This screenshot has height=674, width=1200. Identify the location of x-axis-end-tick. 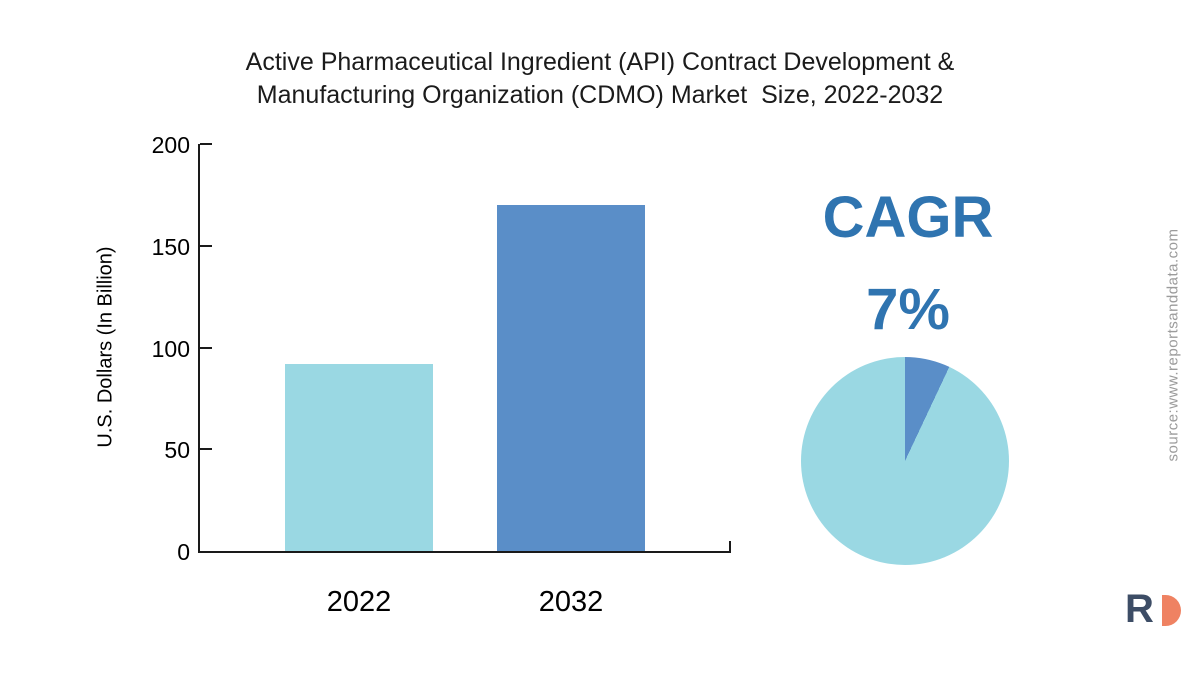
(730, 546).